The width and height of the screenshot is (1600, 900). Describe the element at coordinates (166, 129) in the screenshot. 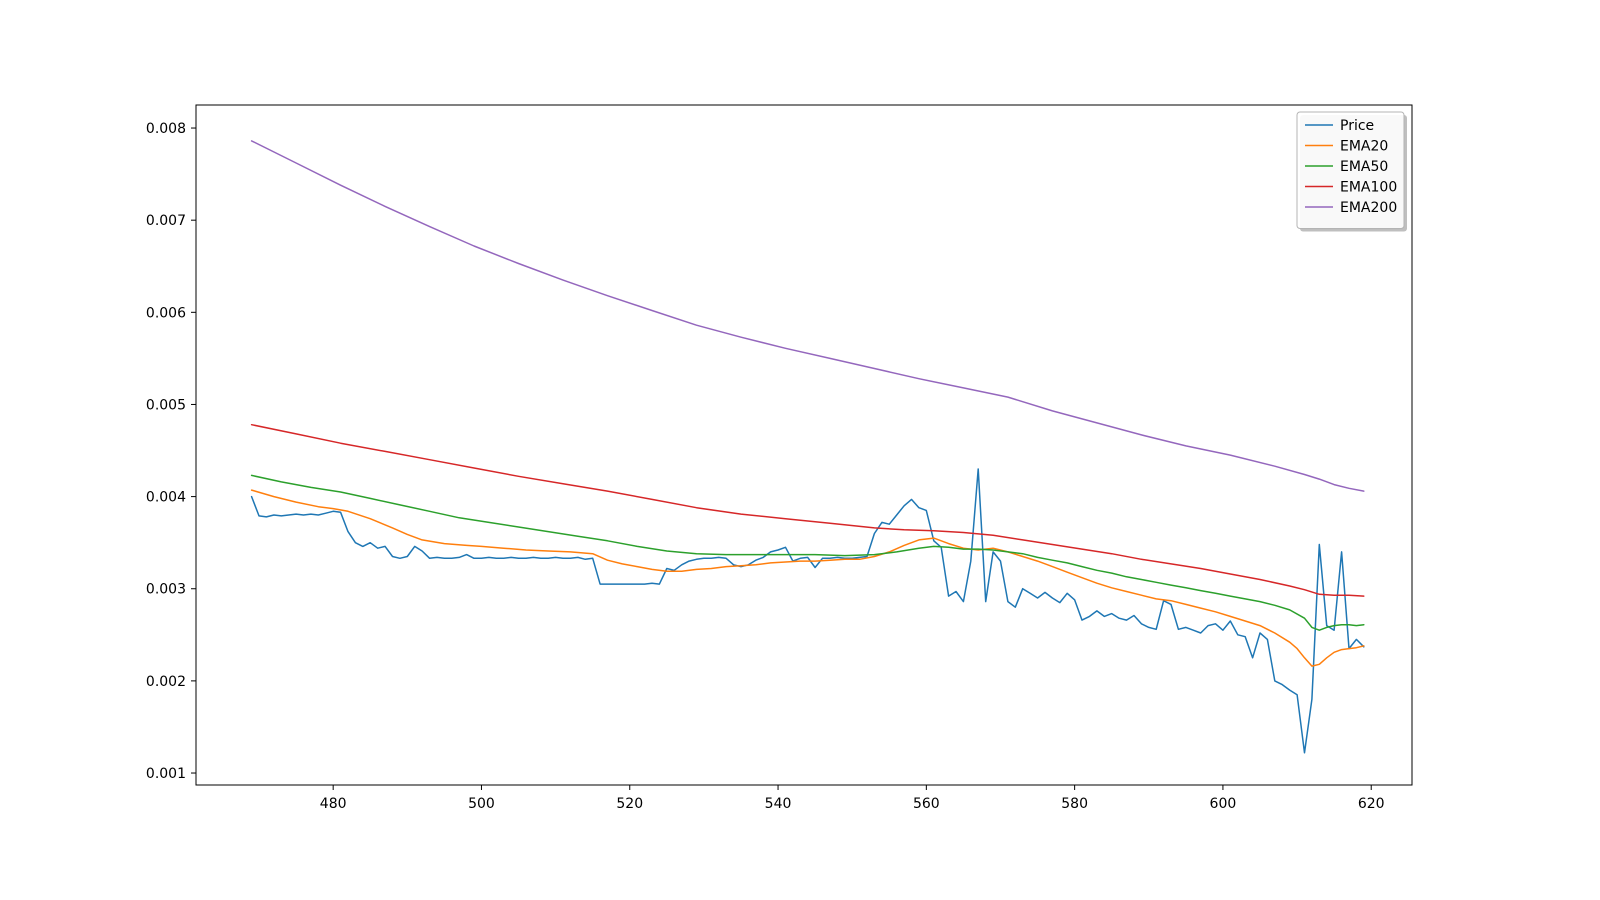

I see `y-tick-label: 0.008` at that location.